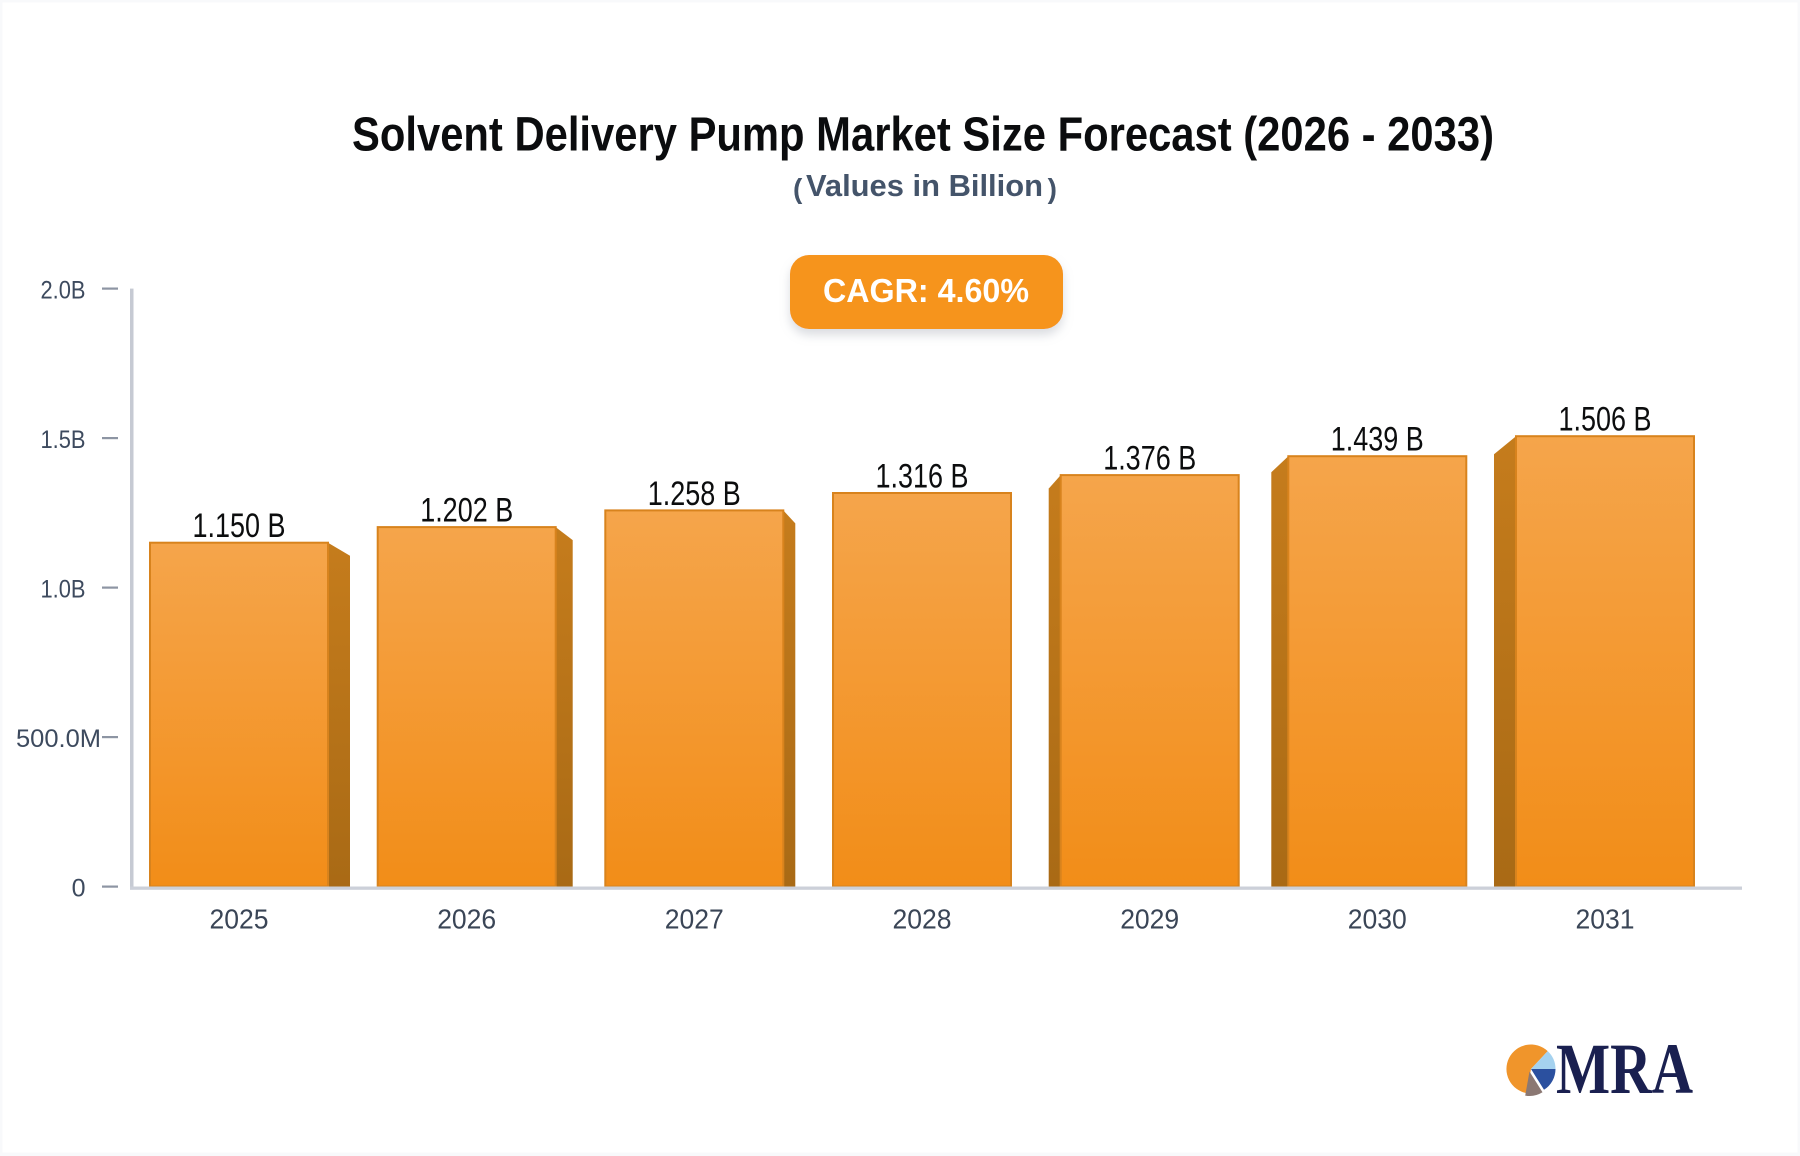  I want to click on svg-text: MRA, so click(1624, 1069).